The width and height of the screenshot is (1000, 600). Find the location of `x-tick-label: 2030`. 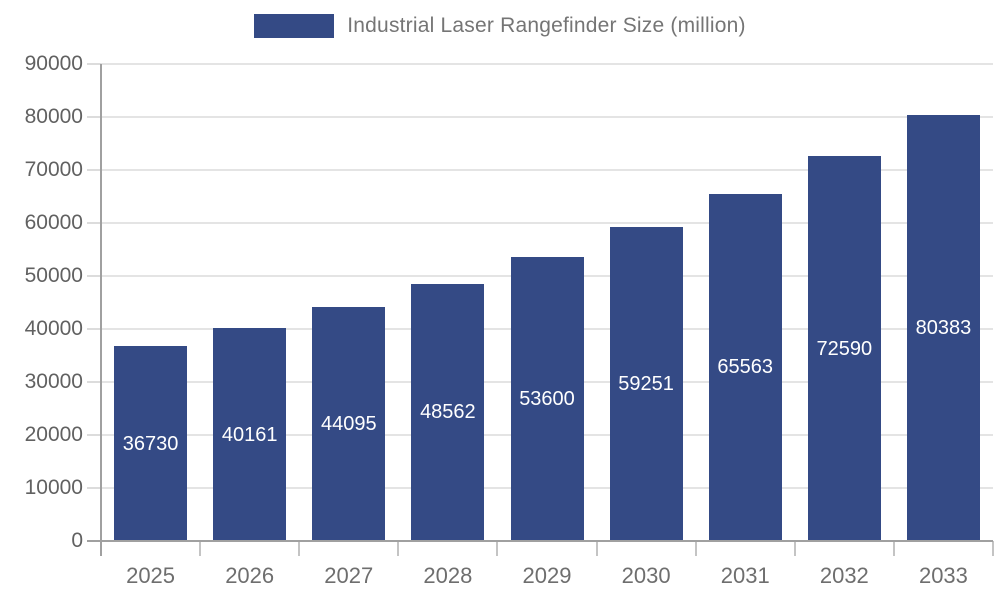

x-tick-label: 2030 is located at coordinates (646, 575).